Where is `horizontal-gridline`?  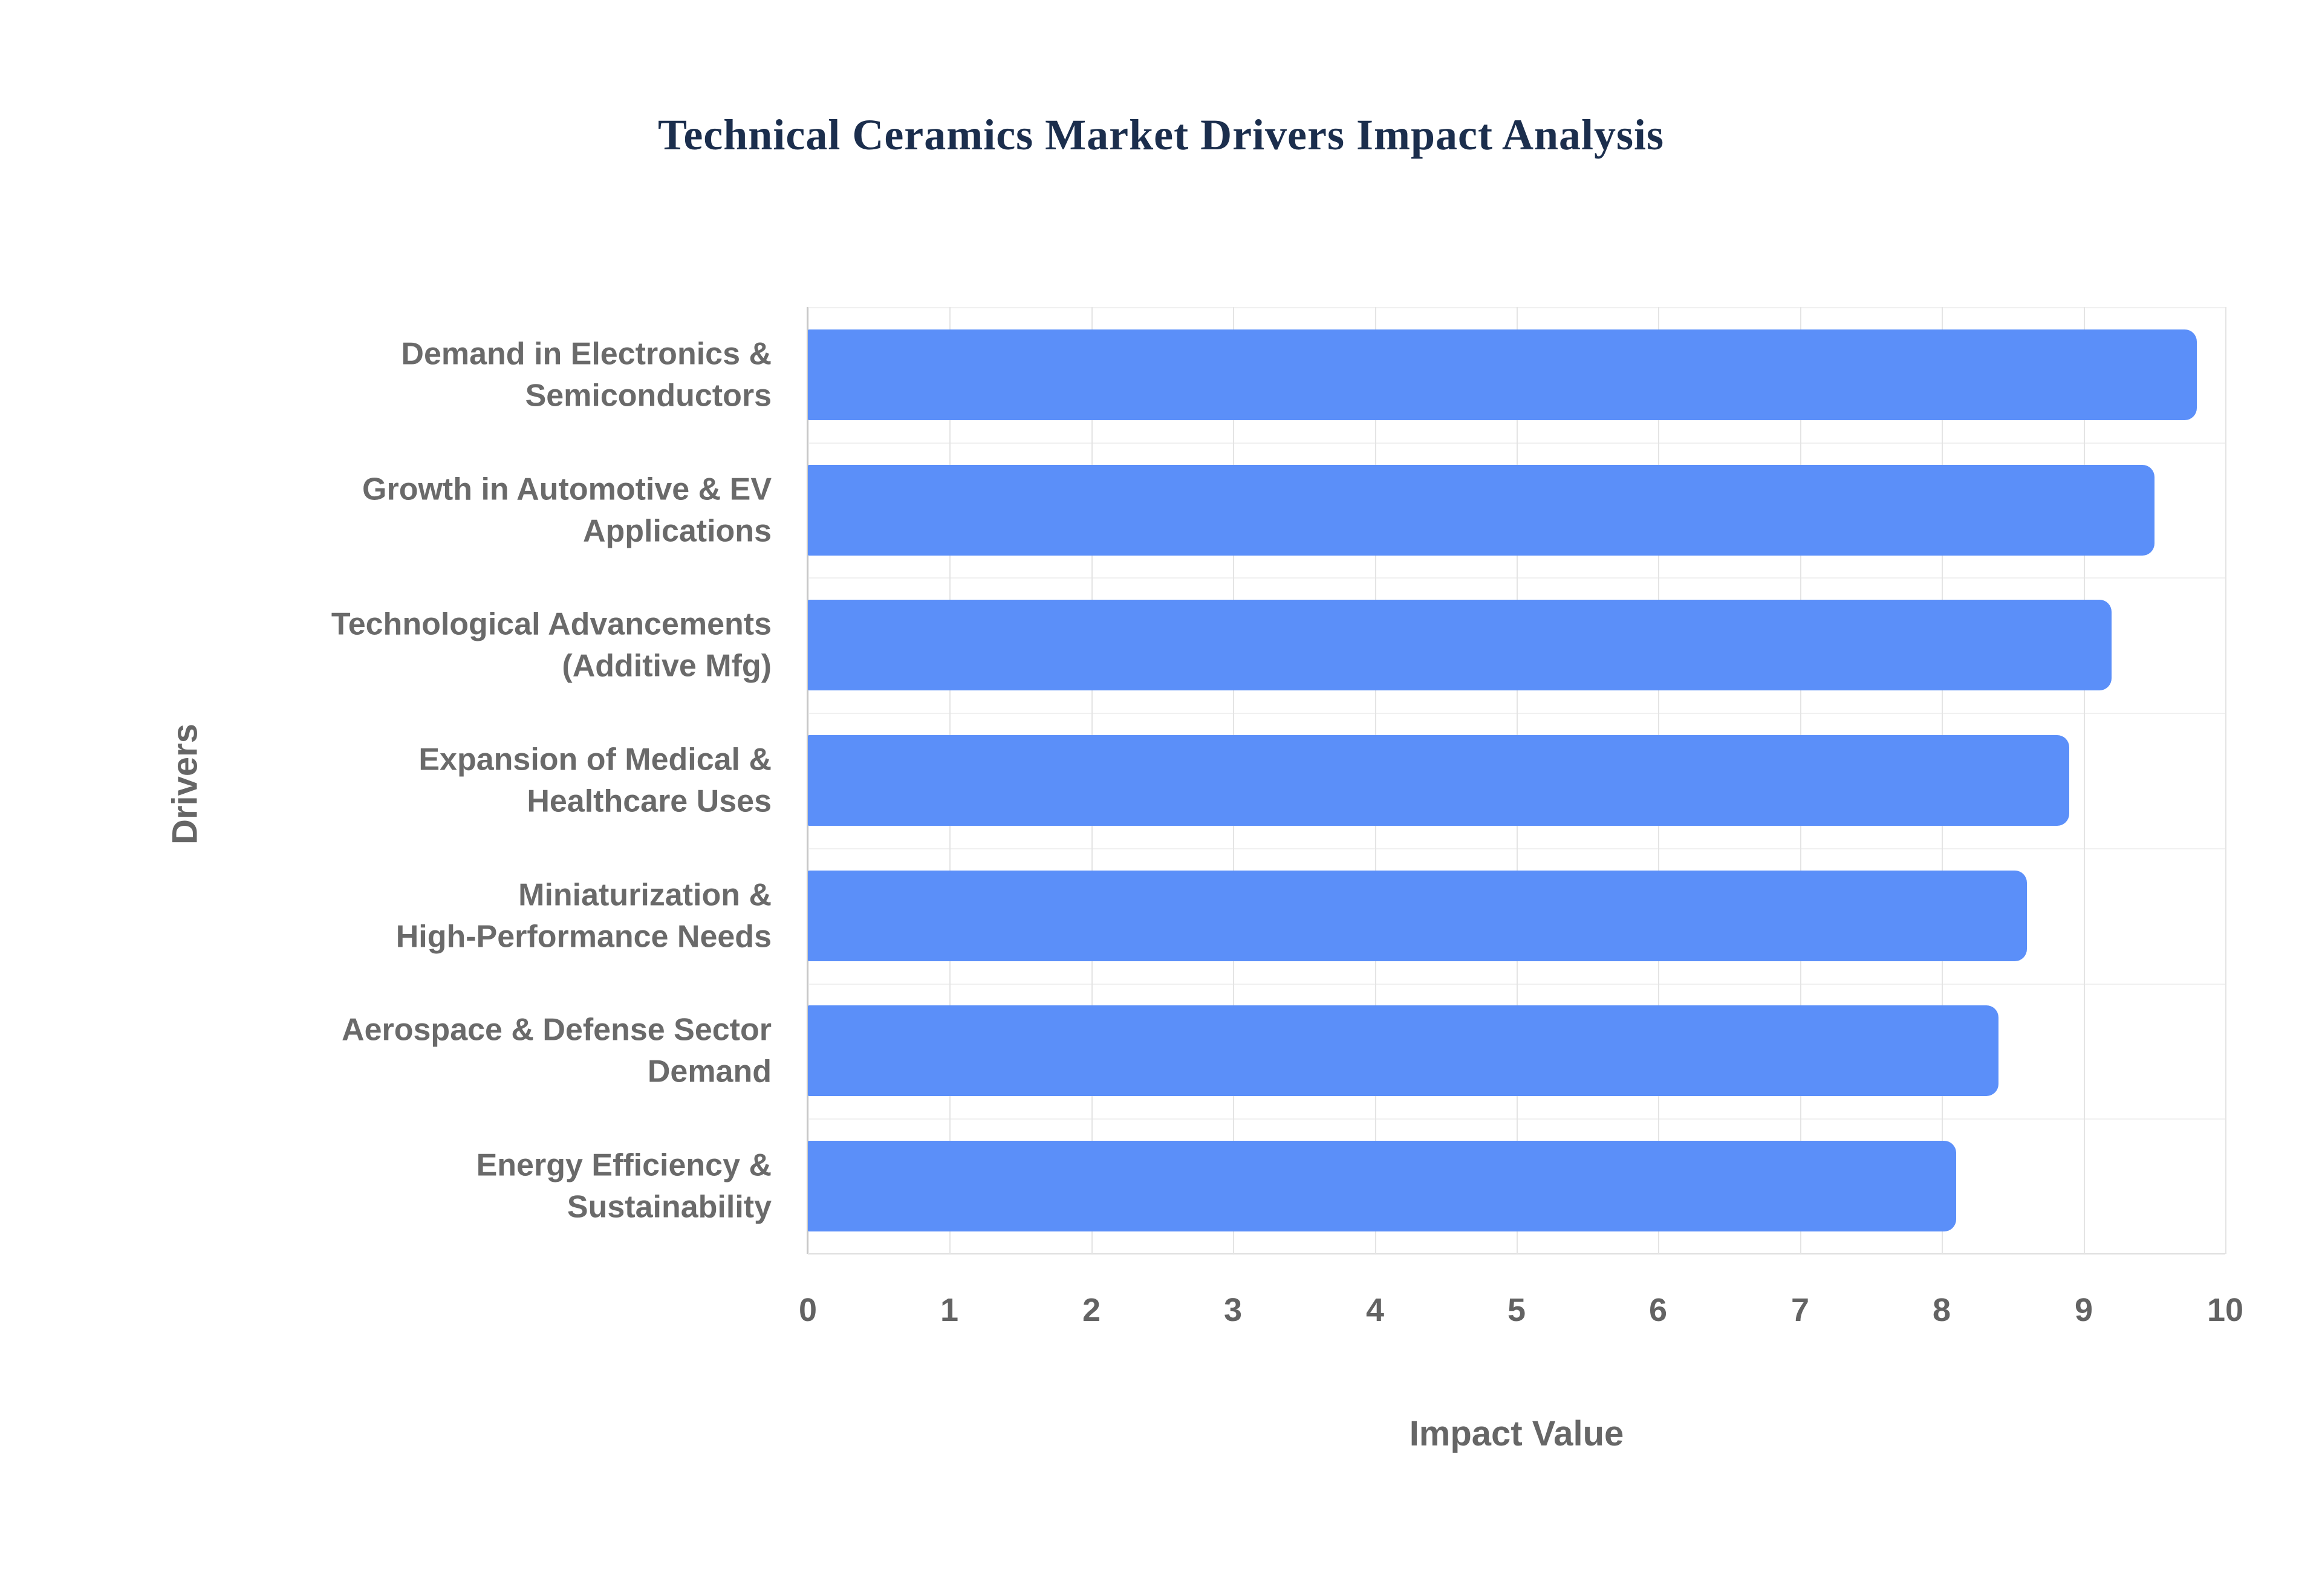 horizontal-gridline is located at coordinates (1517, 1254).